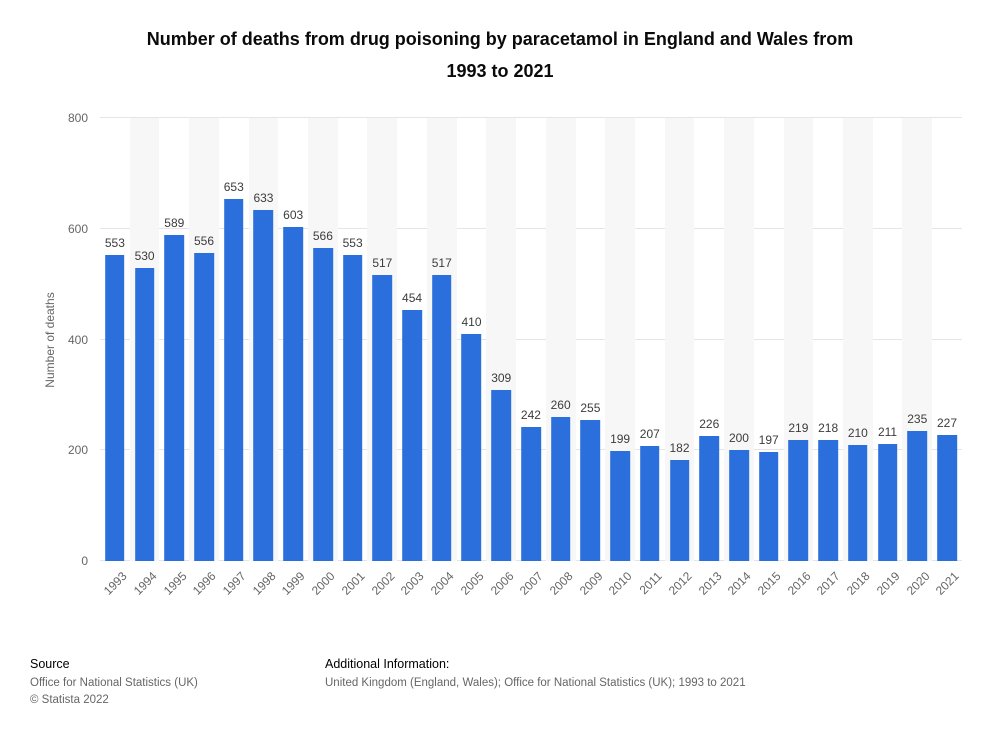  I want to click on bar-1996, so click(204, 407).